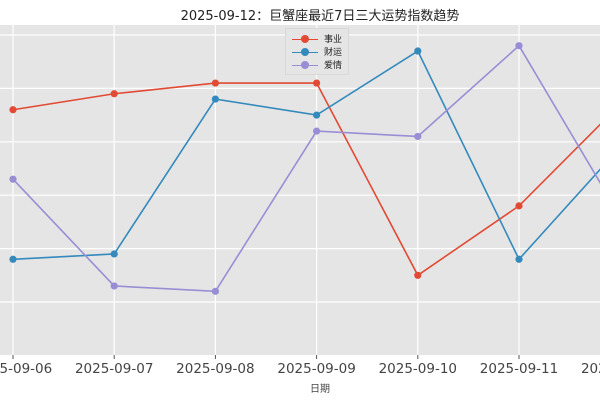 Image resolution: width=600 pixels, height=400 pixels. Describe the element at coordinates (26, 369) in the screenshot. I see `x-tick-label: 2025-09-06` at that location.